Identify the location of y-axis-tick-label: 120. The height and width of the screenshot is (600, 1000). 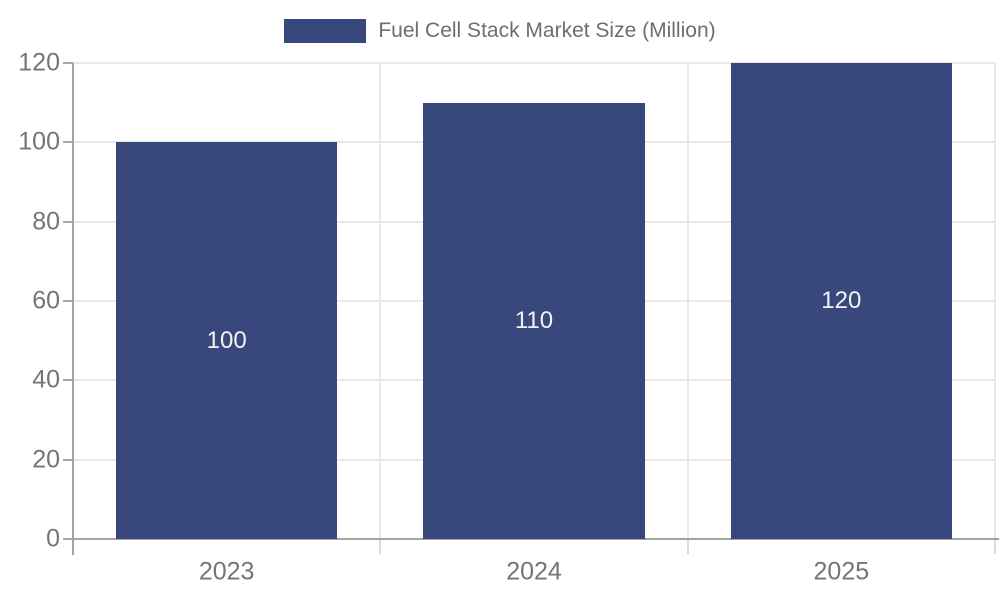
(39, 62).